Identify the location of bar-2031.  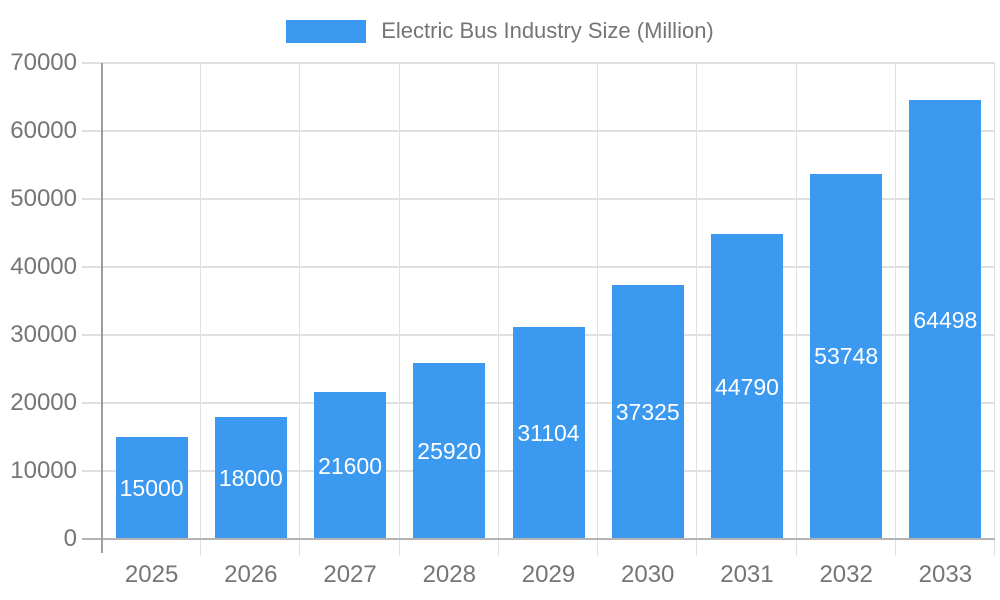
(746, 386).